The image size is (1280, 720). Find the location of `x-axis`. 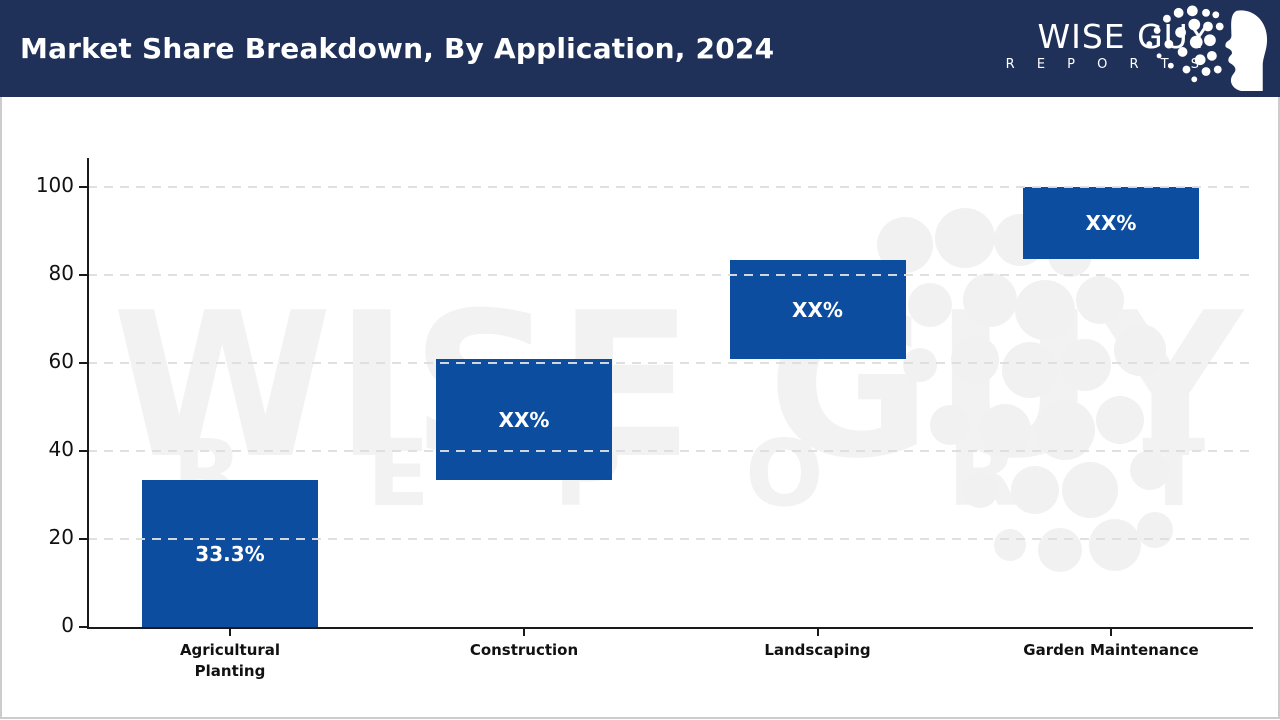

x-axis is located at coordinates (670, 628).